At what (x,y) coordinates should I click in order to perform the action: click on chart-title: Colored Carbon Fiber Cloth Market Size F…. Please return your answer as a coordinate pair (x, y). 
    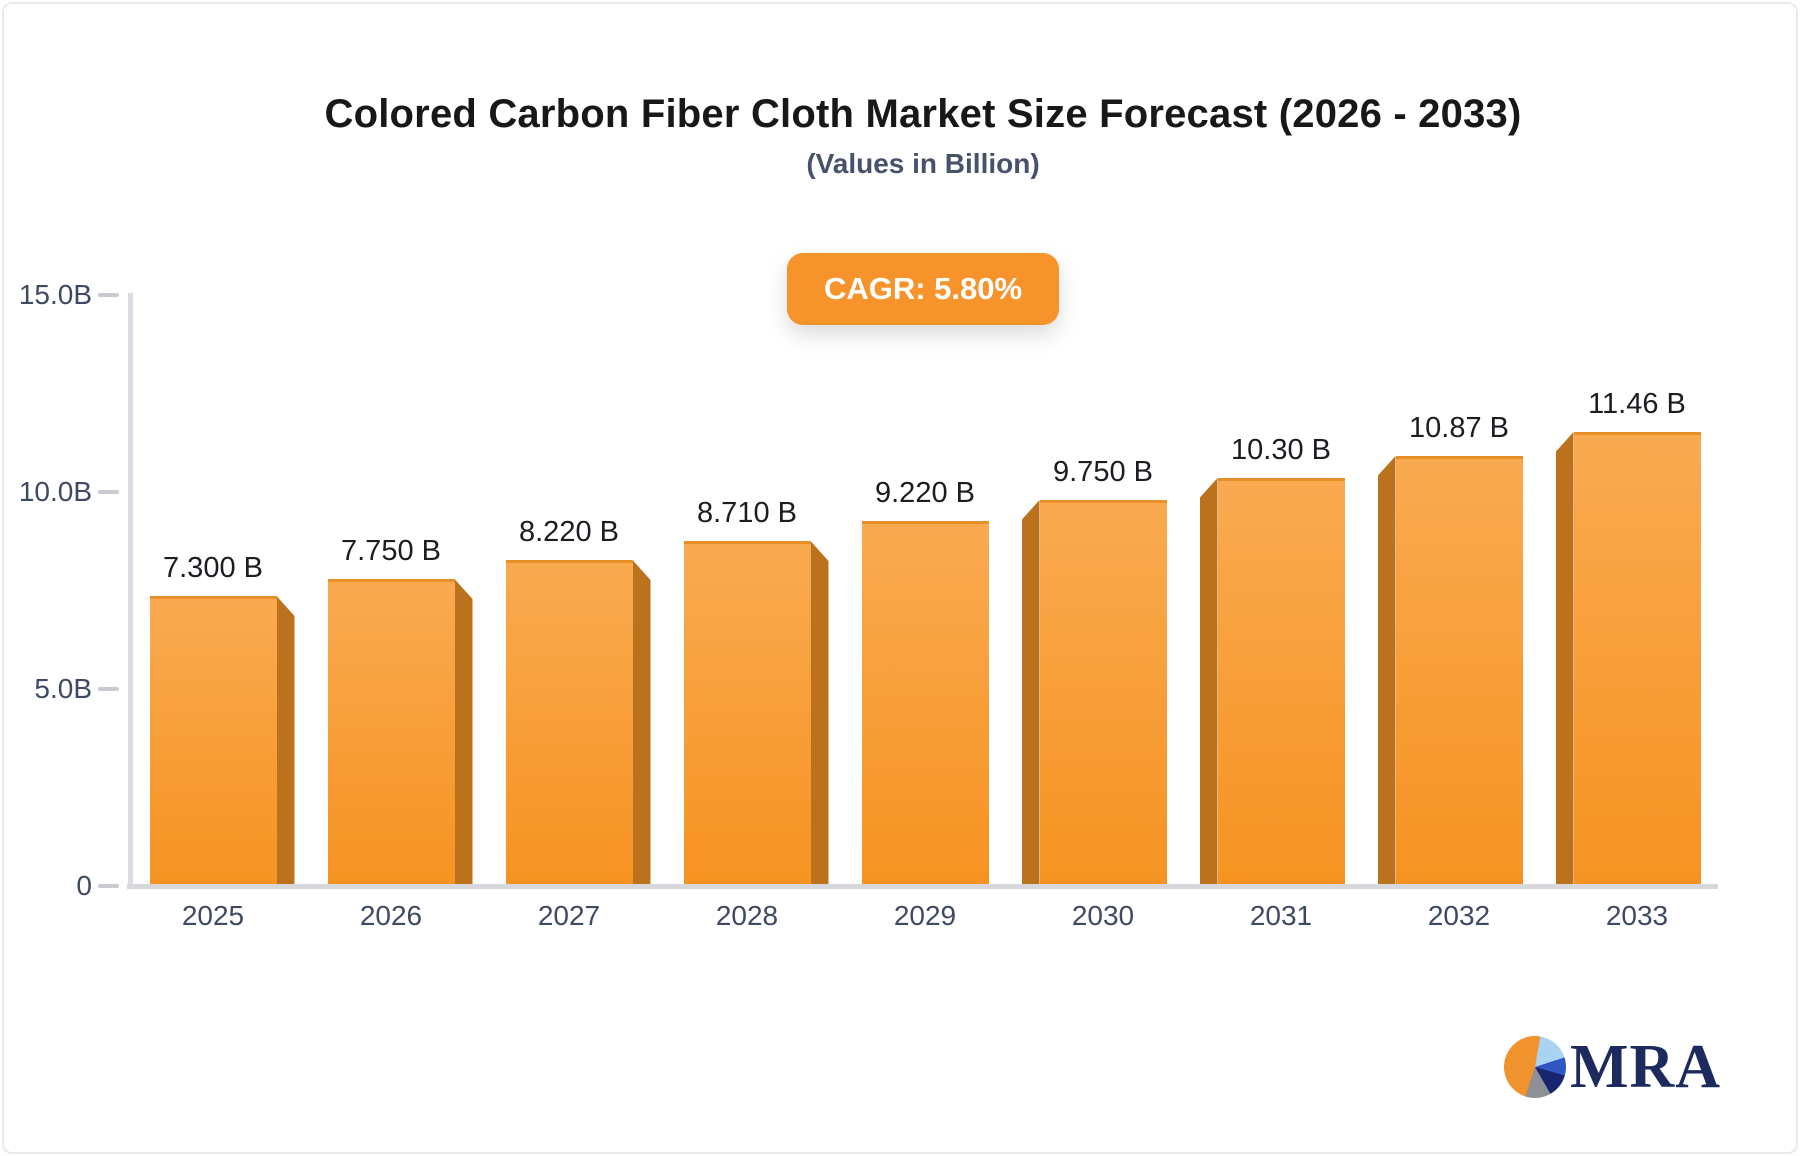
    Looking at the image, I should click on (923, 114).